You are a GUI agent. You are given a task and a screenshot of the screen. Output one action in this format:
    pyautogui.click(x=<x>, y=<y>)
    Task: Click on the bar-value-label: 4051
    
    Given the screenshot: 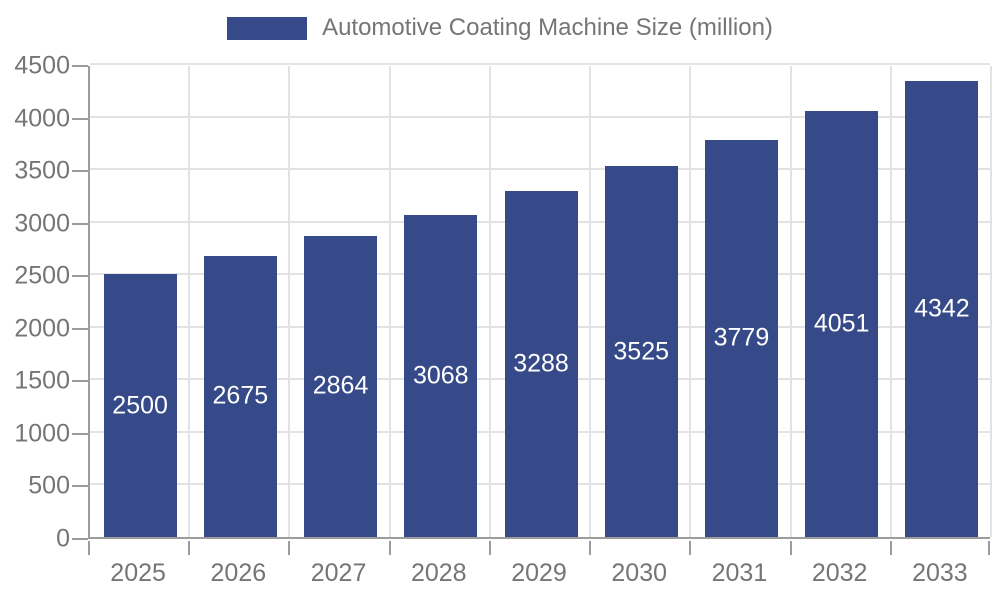 What is the action you would take?
    pyautogui.click(x=841, y=323)
    